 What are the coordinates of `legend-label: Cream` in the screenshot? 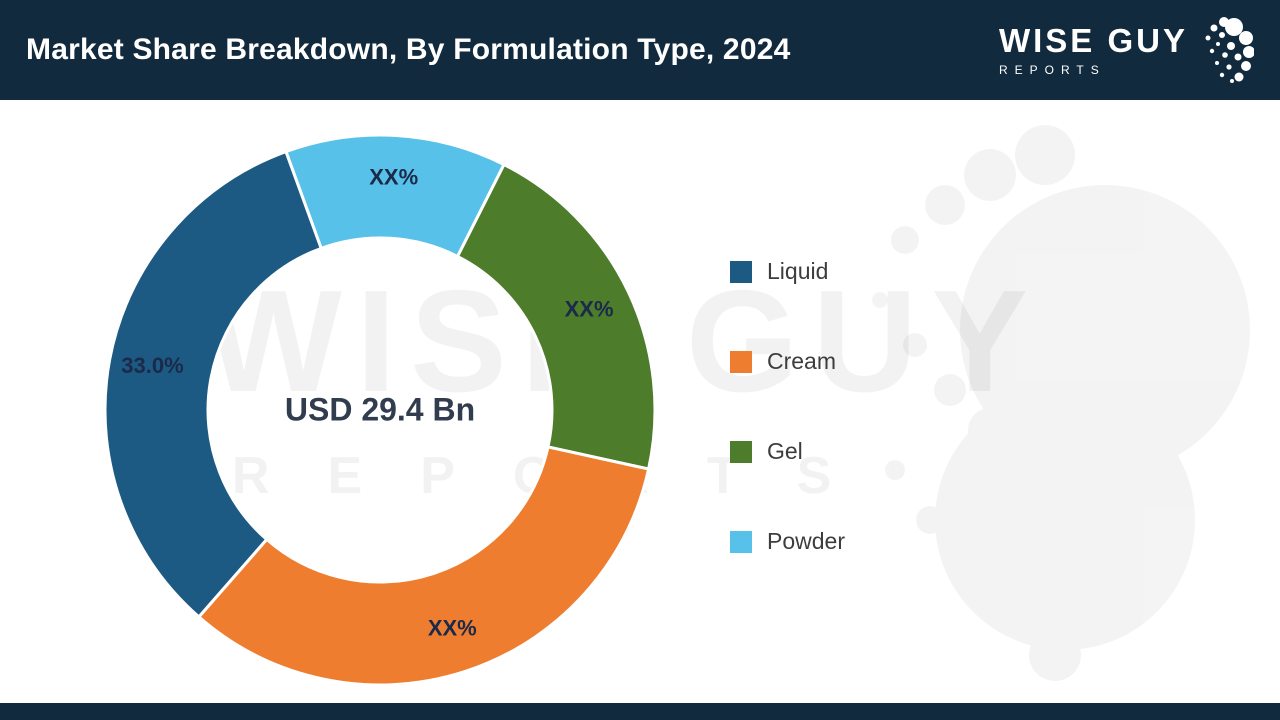 It's located at (802, 361).